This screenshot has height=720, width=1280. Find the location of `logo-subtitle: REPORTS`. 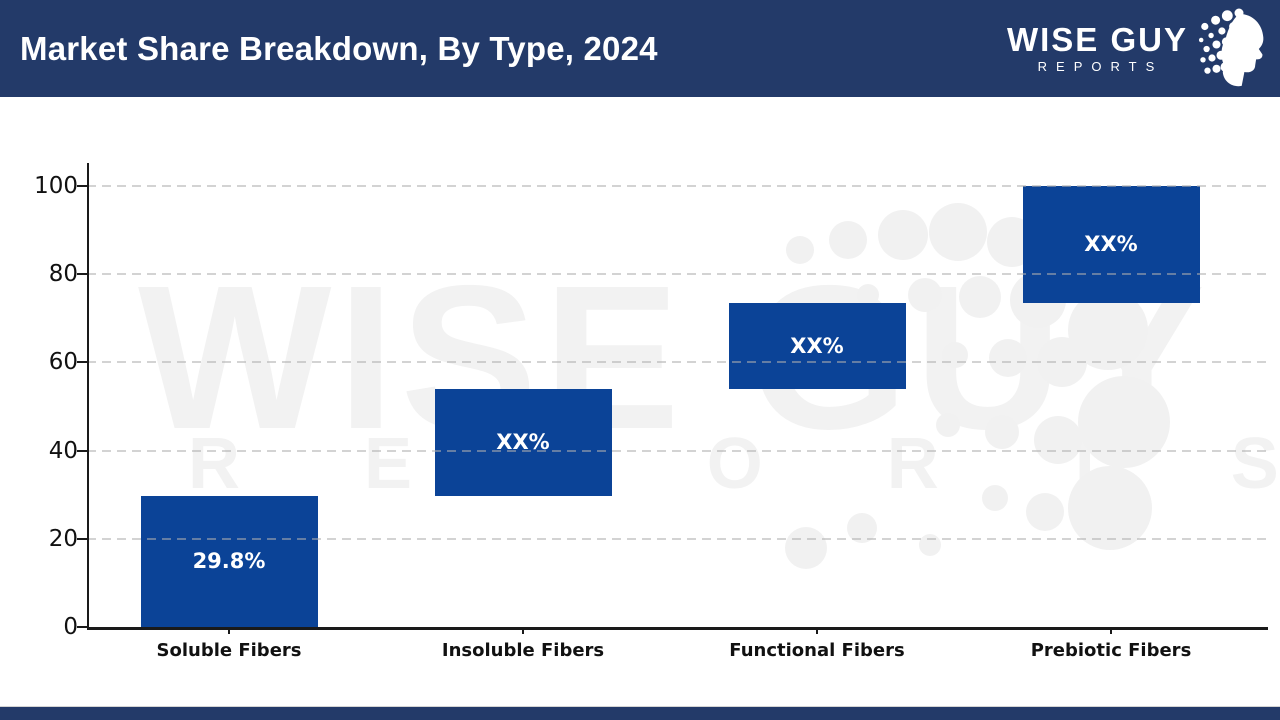

logo-subtitle: REPORTS is located at coordinates (1100, 67).